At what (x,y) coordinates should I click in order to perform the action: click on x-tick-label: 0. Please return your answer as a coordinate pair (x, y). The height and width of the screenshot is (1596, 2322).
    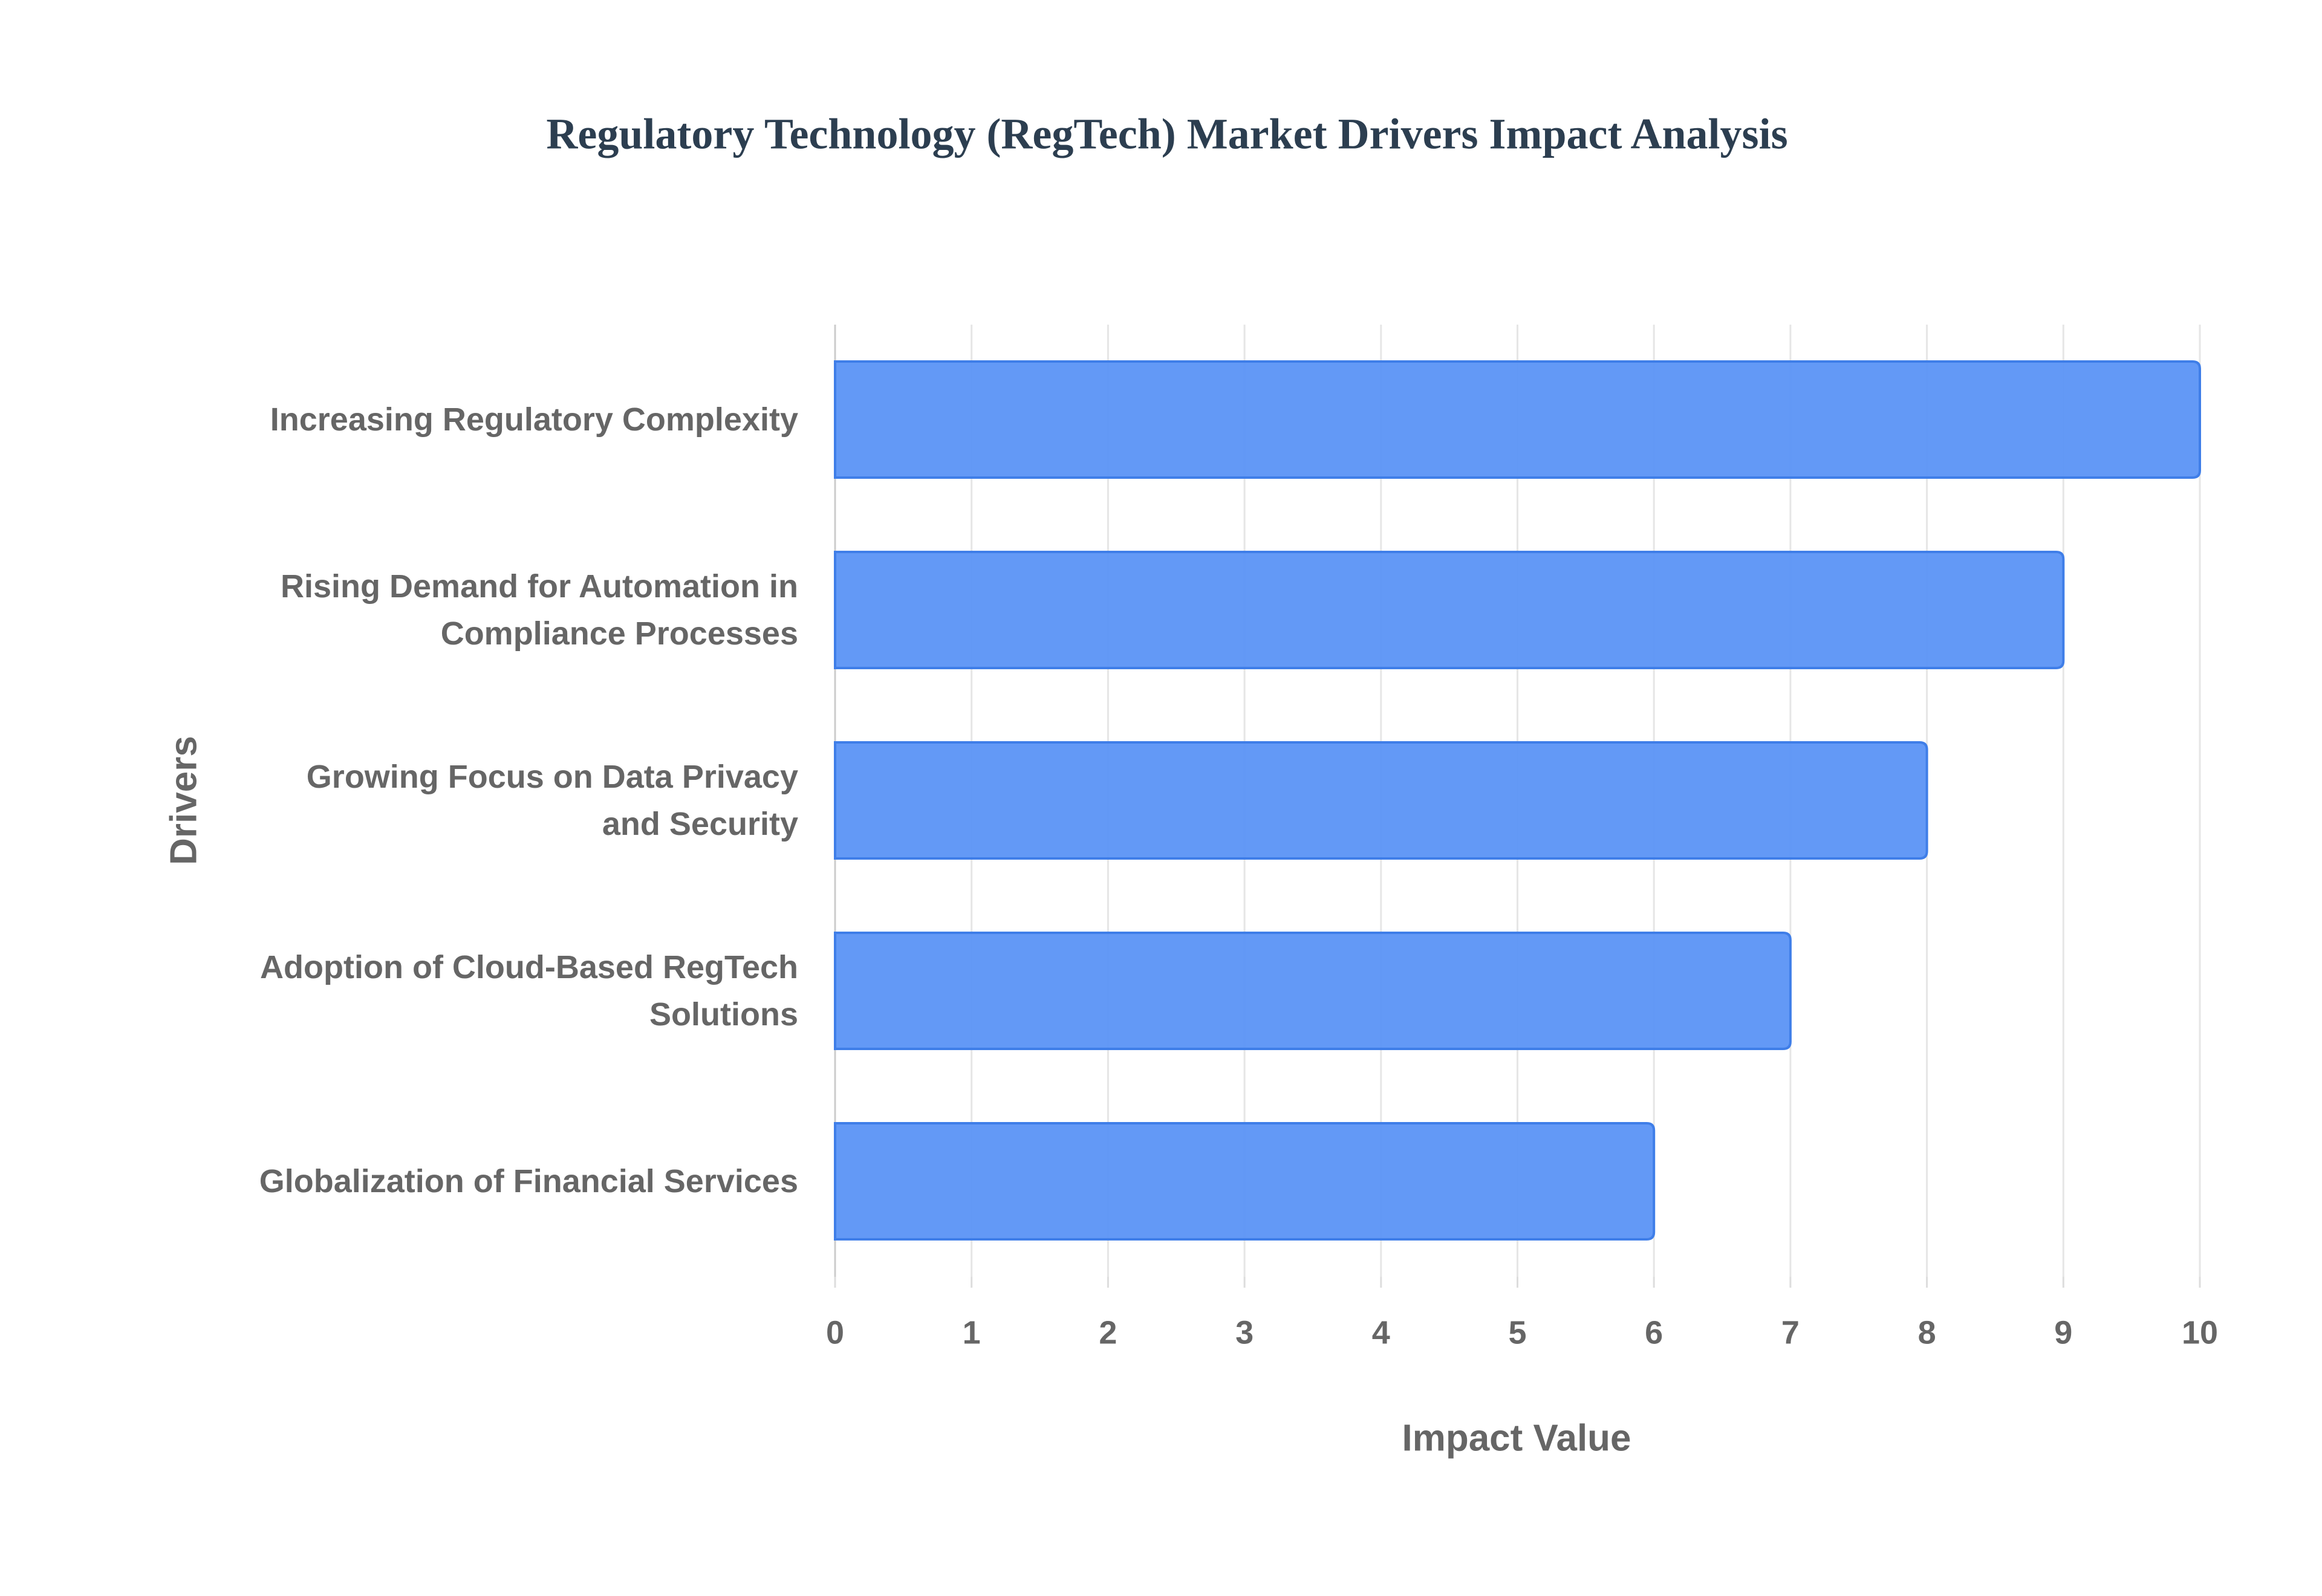
    Looking at the image, I should click on (835, 1332).